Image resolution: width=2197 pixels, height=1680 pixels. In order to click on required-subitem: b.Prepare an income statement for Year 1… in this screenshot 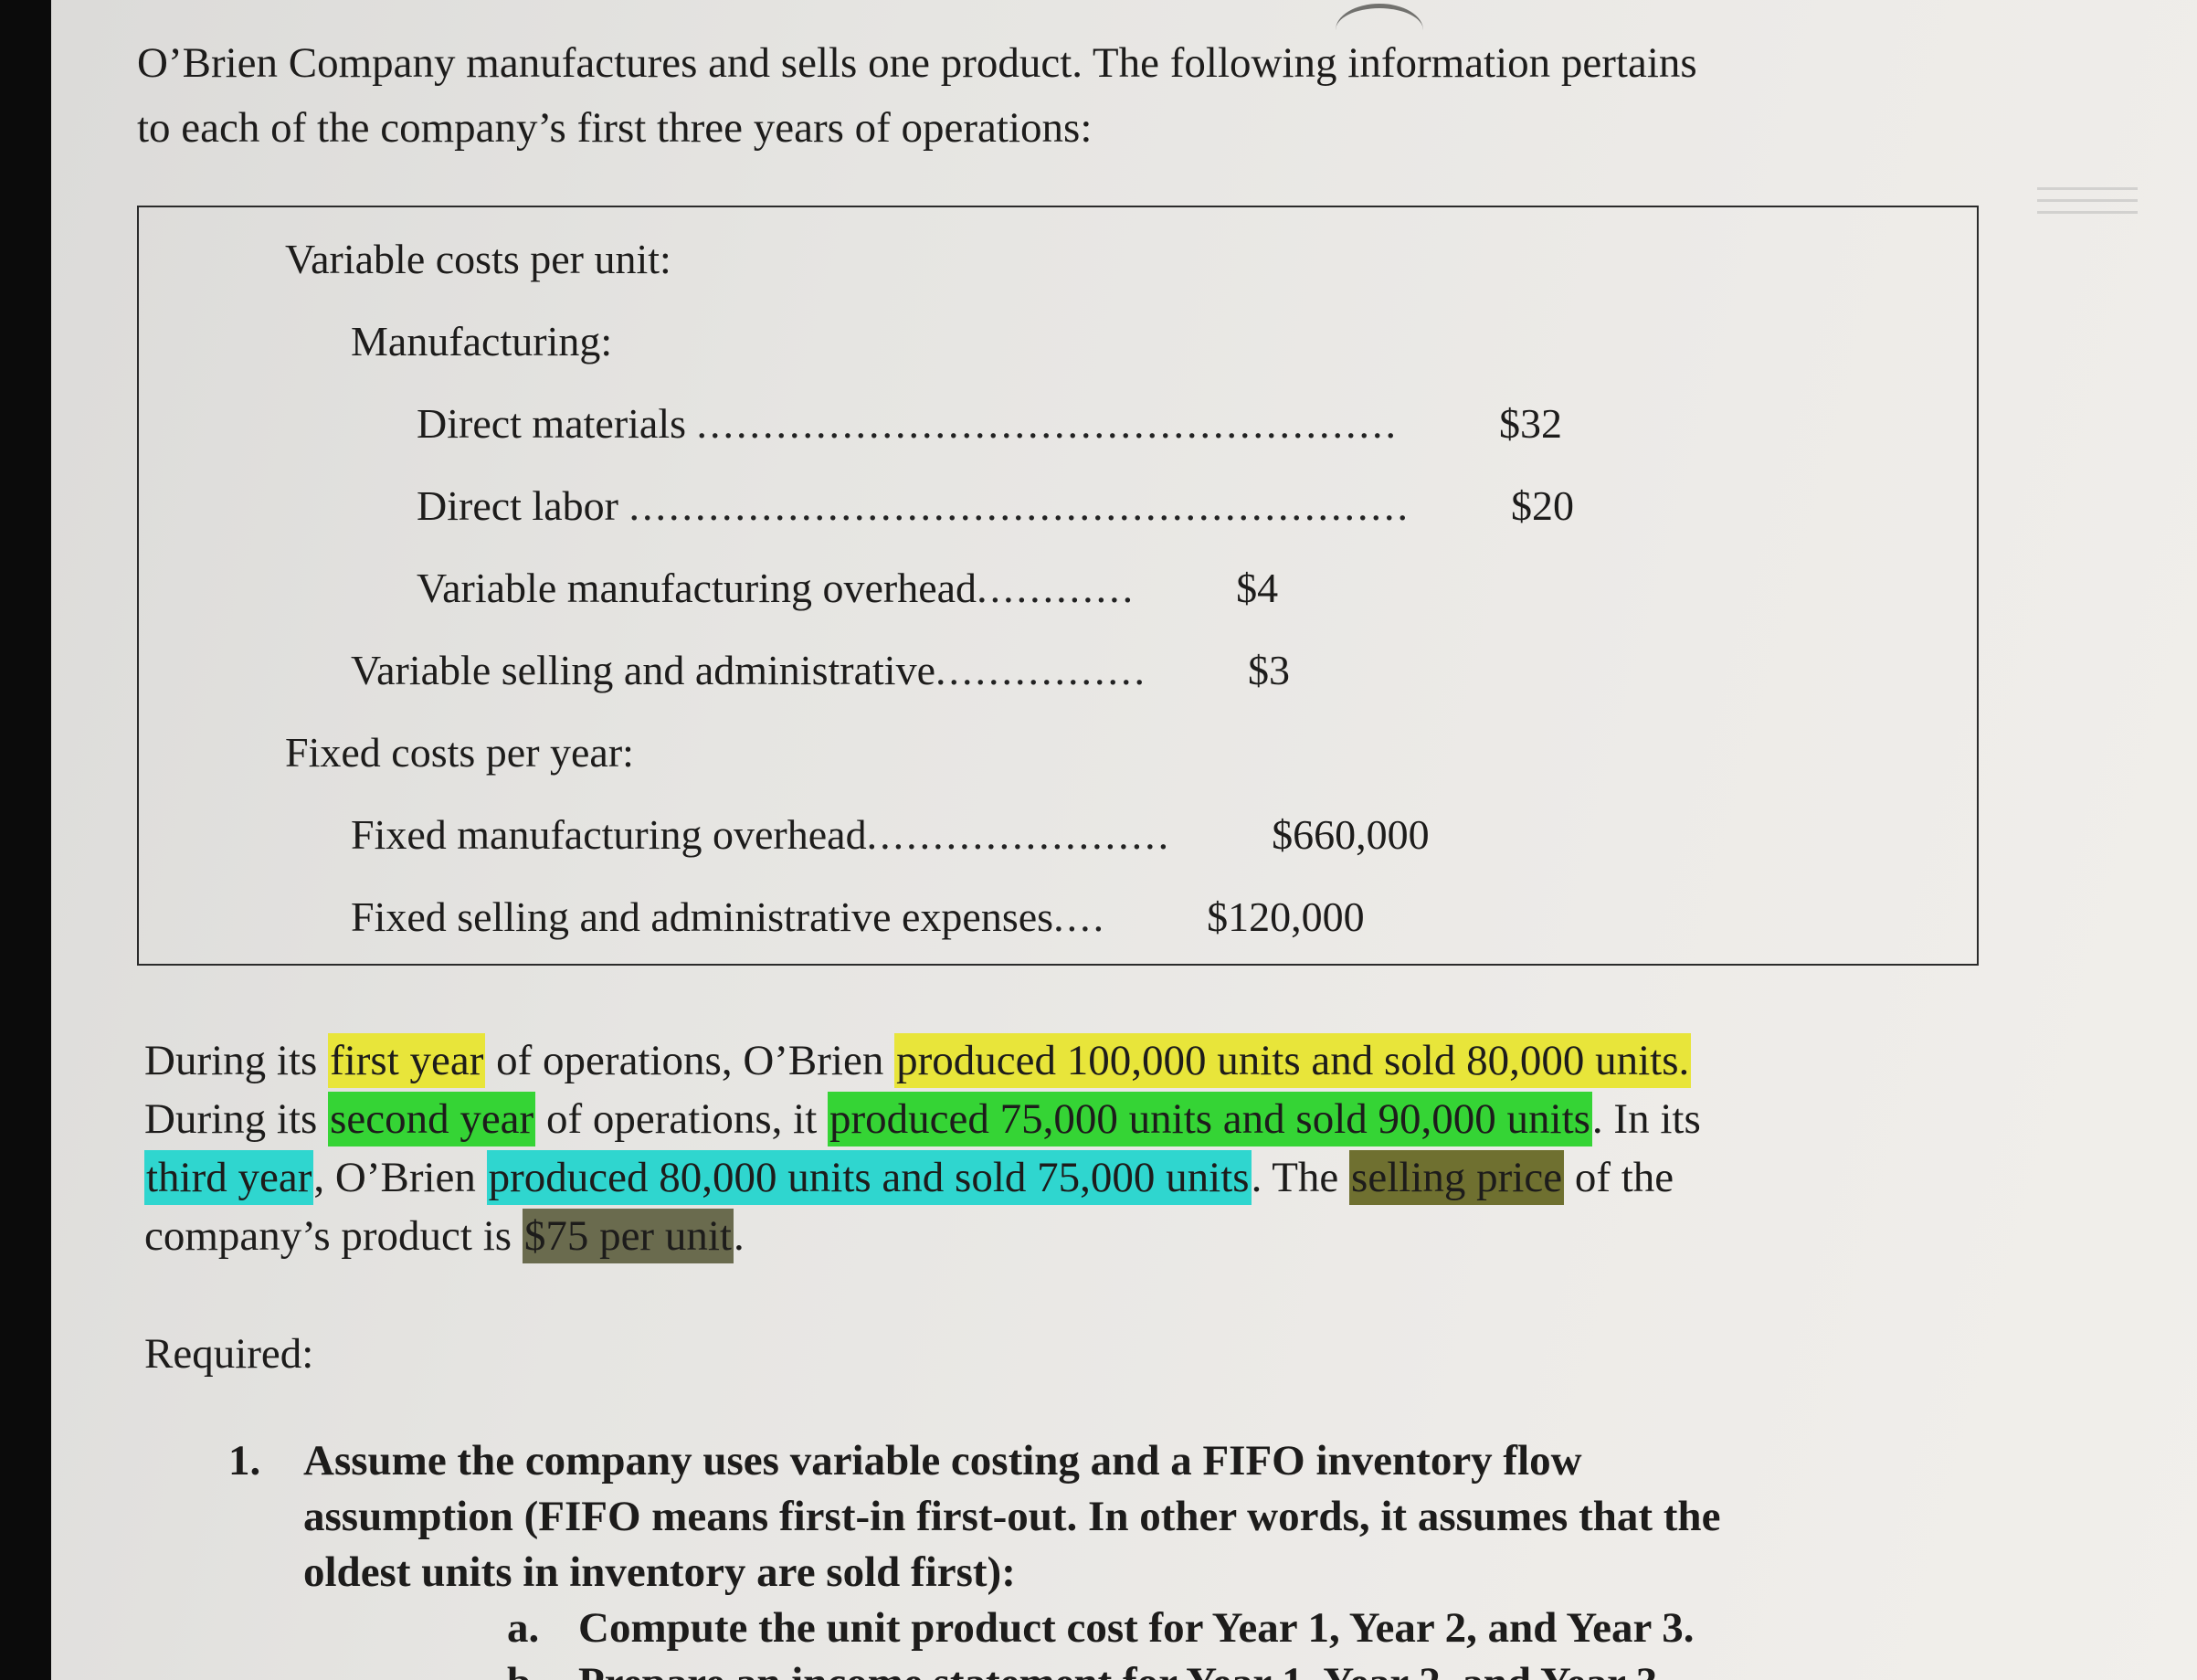, I will do `click(1317, 1667)`.